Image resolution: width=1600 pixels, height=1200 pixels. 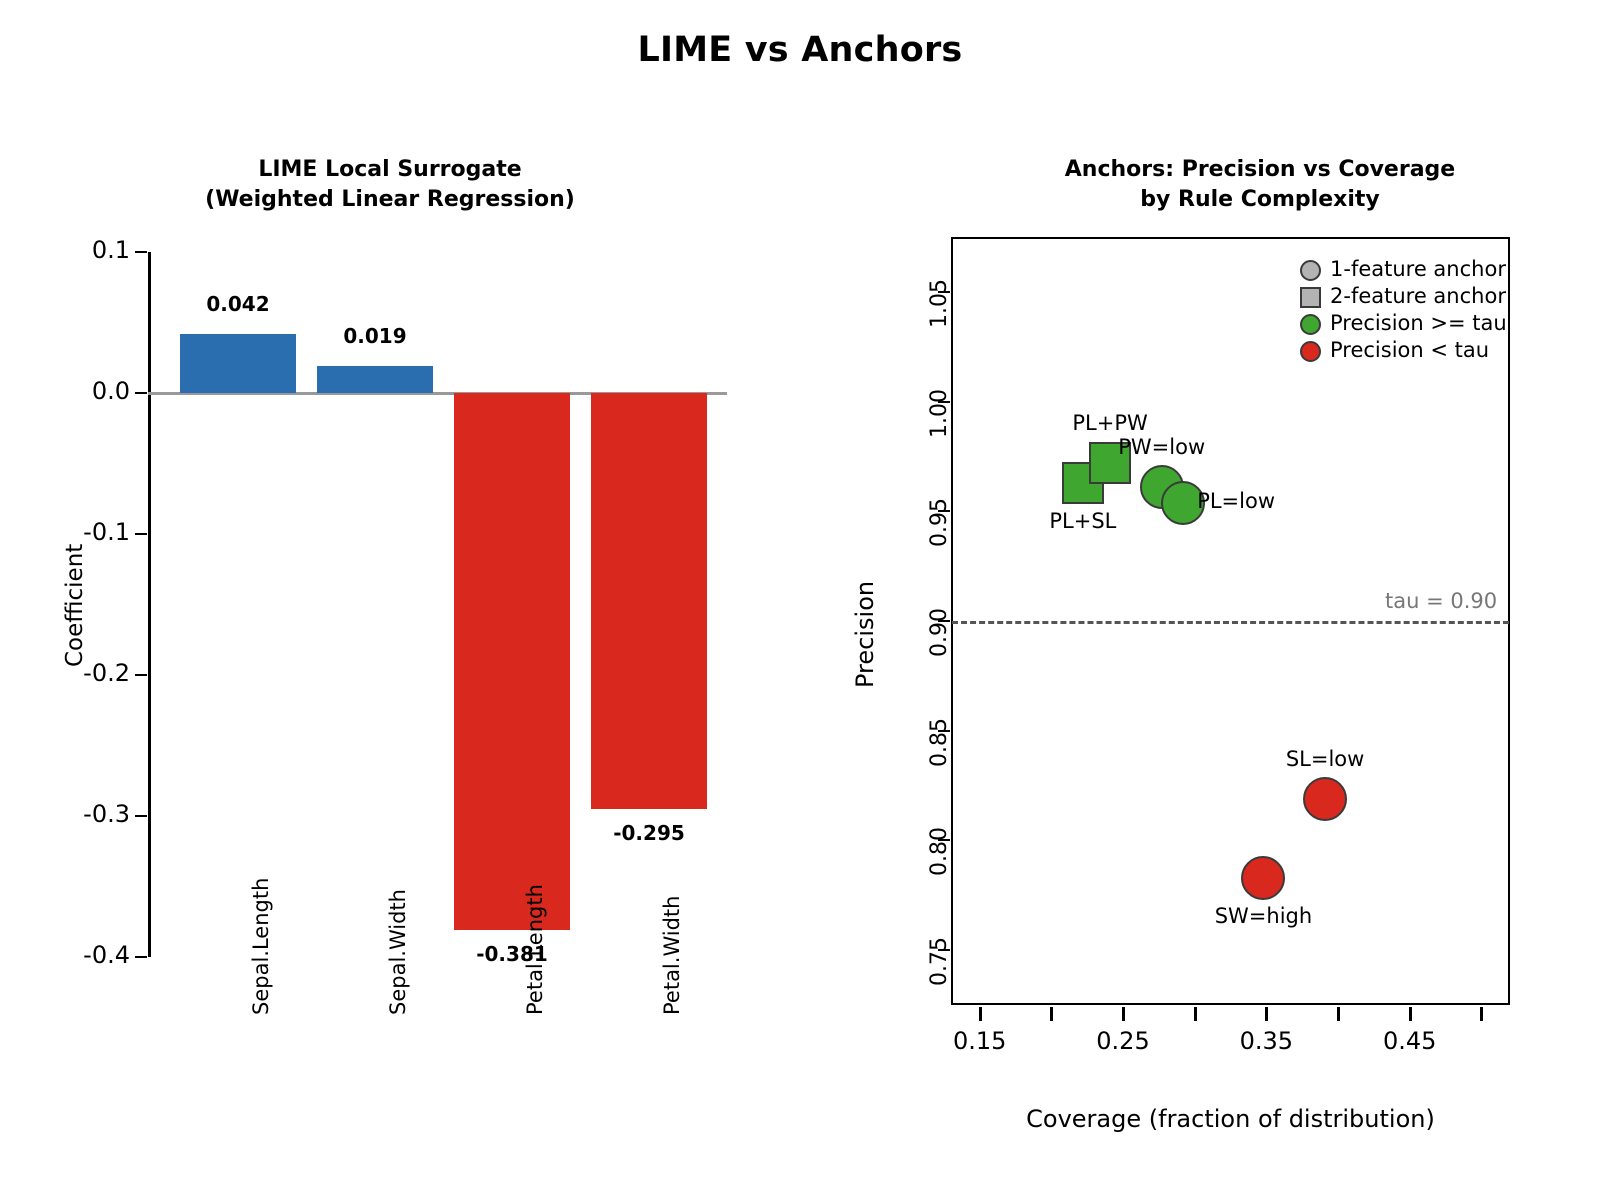 I want to click on category-label-sepal-length: Sepal.Length, so click(x=261, y=946).